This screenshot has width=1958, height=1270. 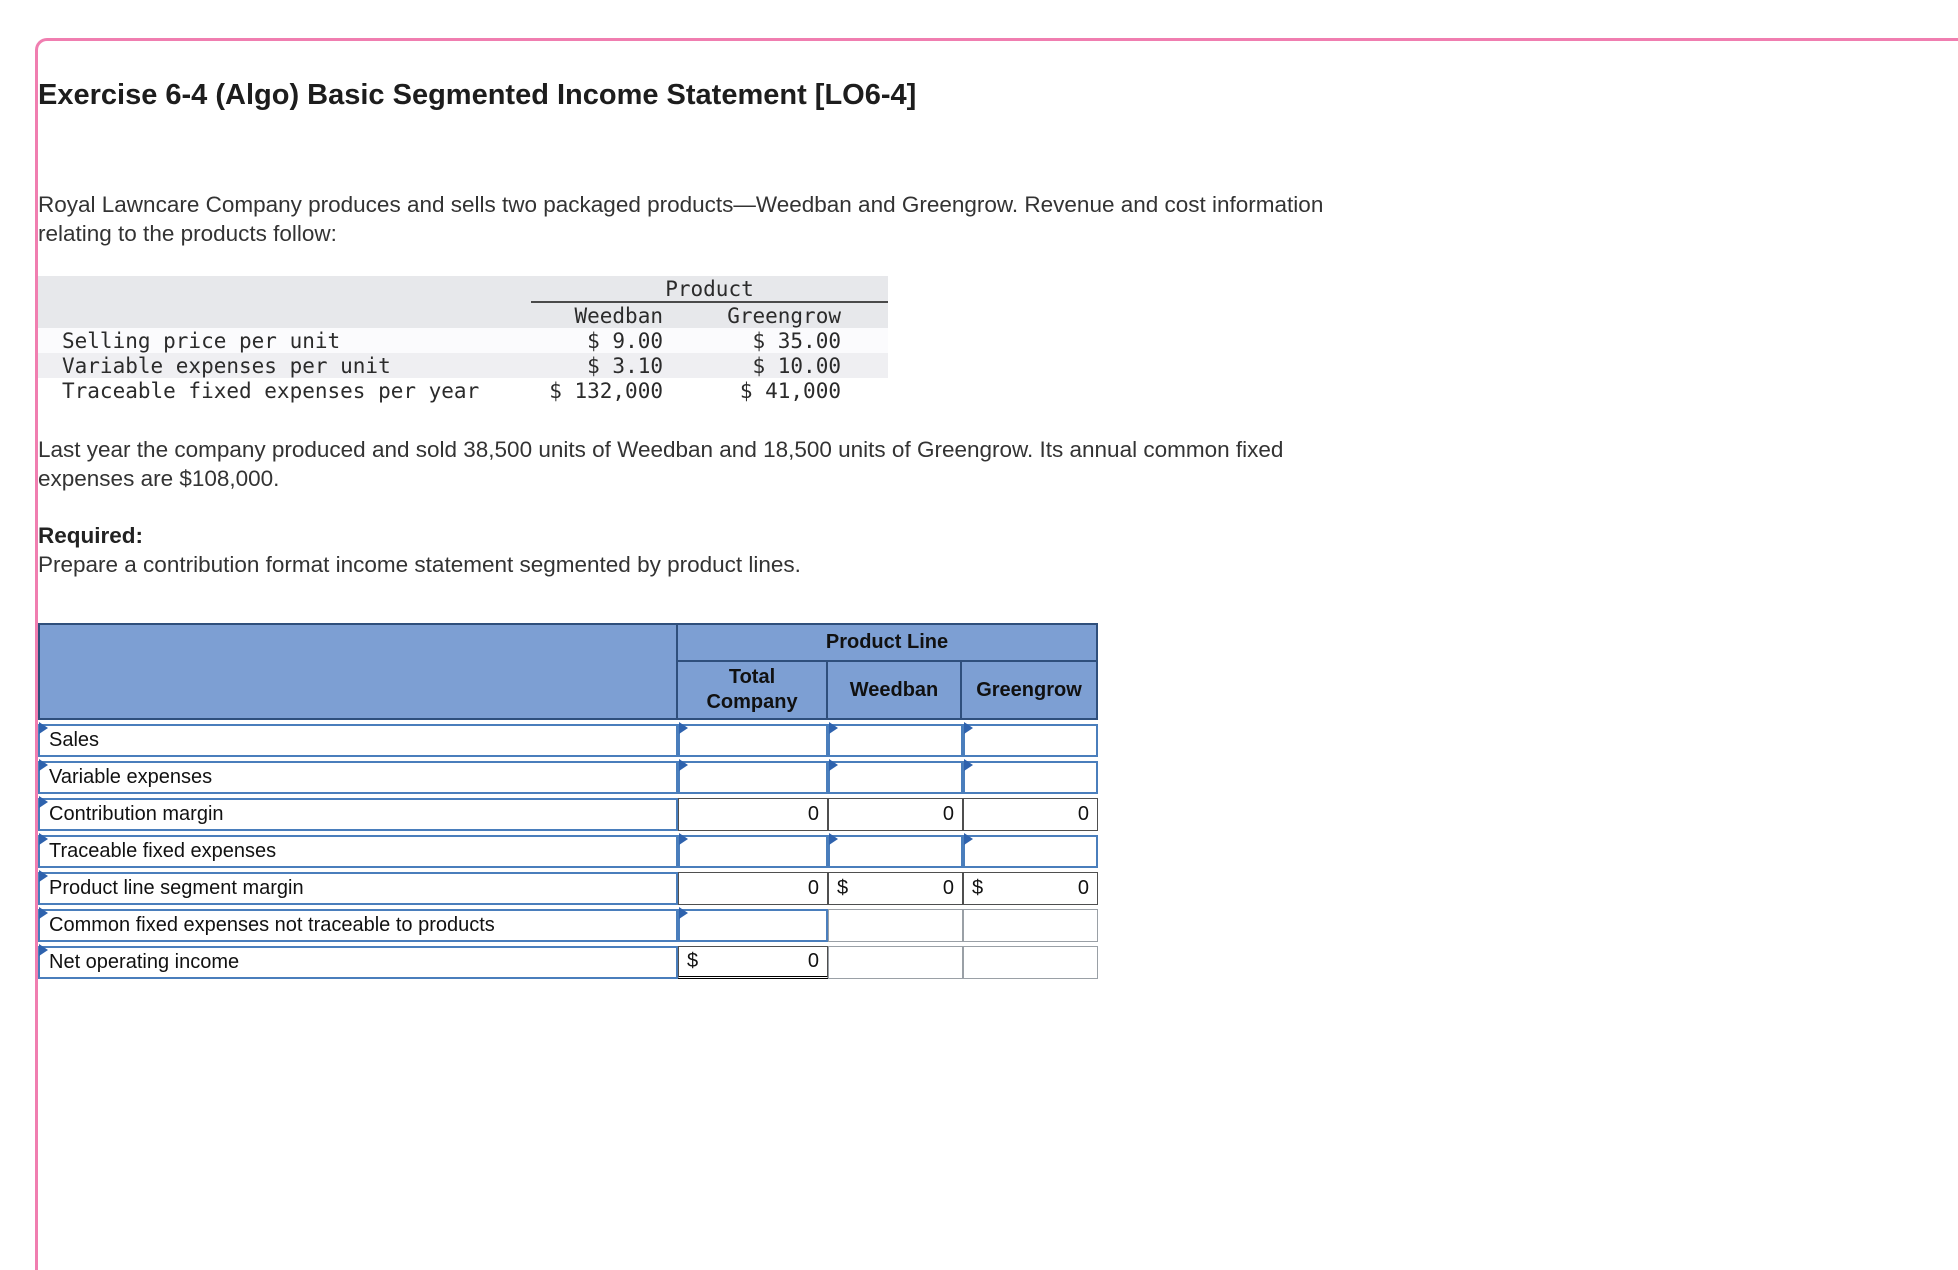 I want to click on info-value-greengrow: $ 10.00, so click(x=796, y=365).